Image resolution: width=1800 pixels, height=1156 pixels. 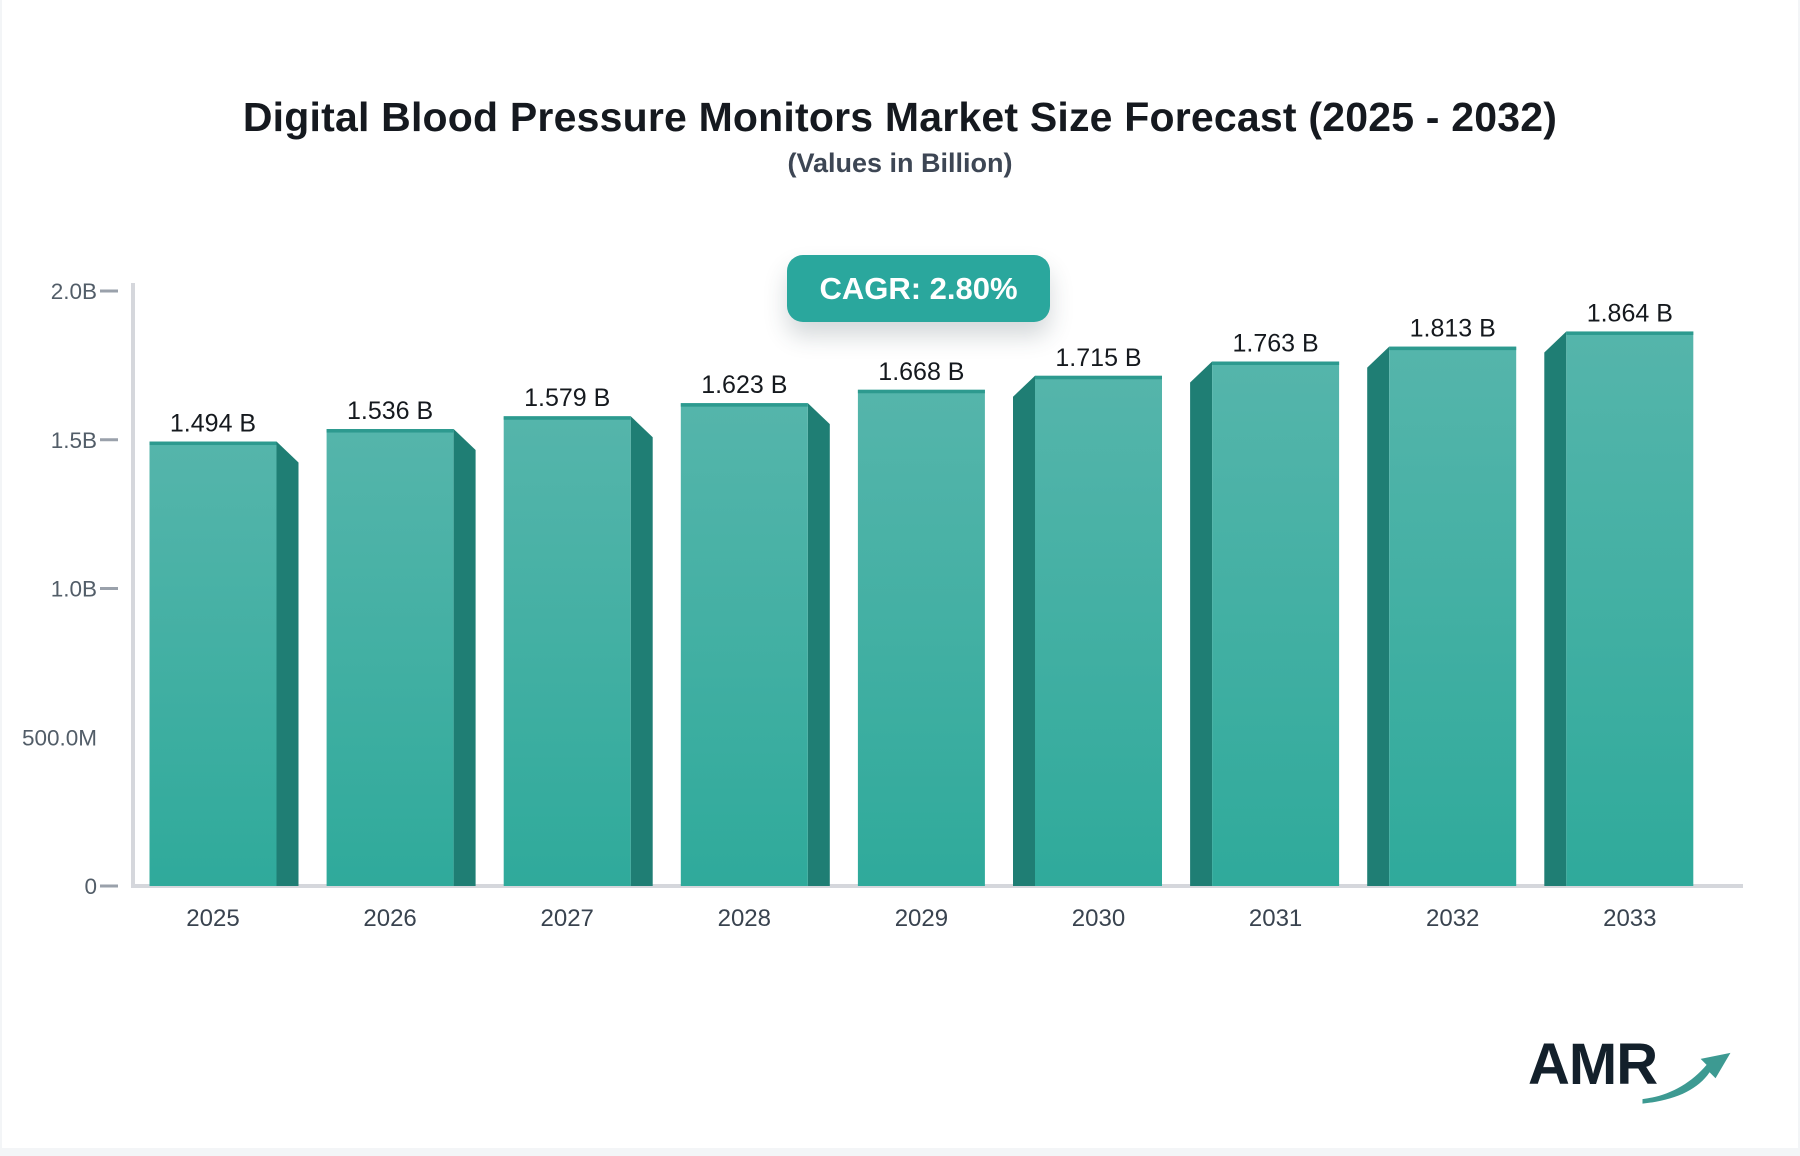 I want to click on bar-value-label: 1.668 B, so click(x=921, y=372).